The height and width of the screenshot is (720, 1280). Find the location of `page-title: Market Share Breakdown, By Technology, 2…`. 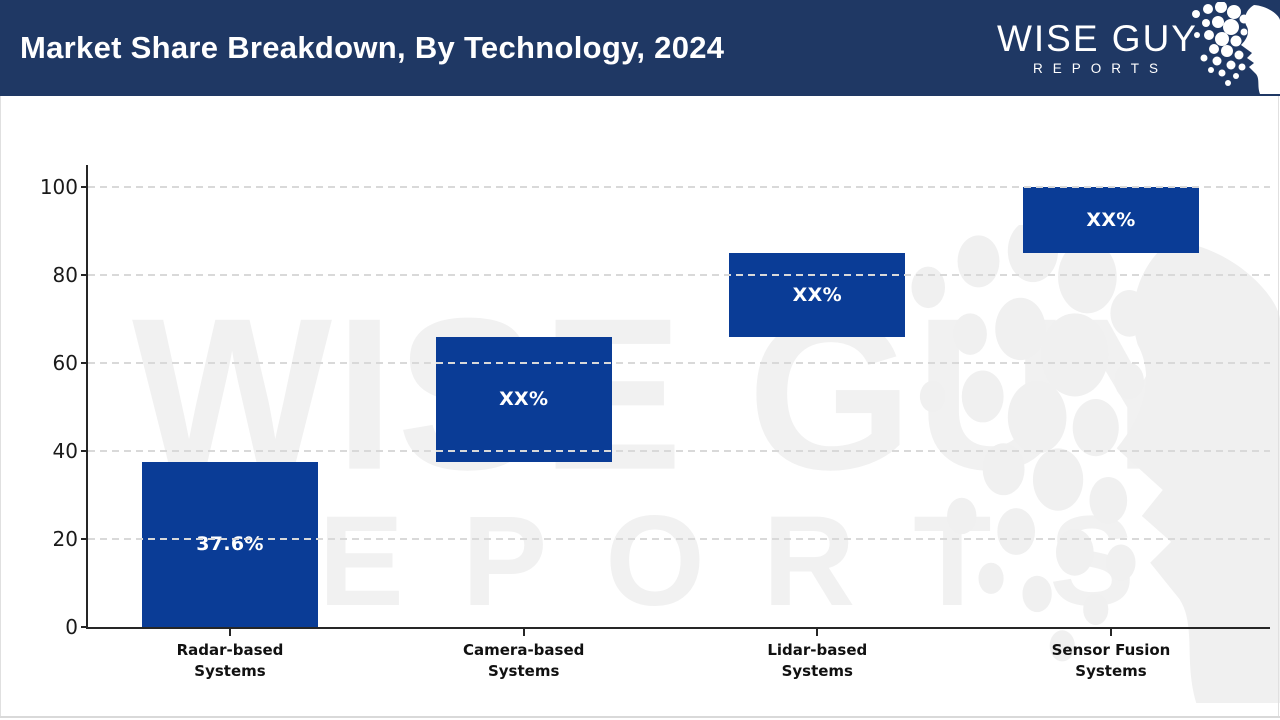

page-title: Market Share Breakdown, By Technology, 2… is located at coordinates (372, 47).